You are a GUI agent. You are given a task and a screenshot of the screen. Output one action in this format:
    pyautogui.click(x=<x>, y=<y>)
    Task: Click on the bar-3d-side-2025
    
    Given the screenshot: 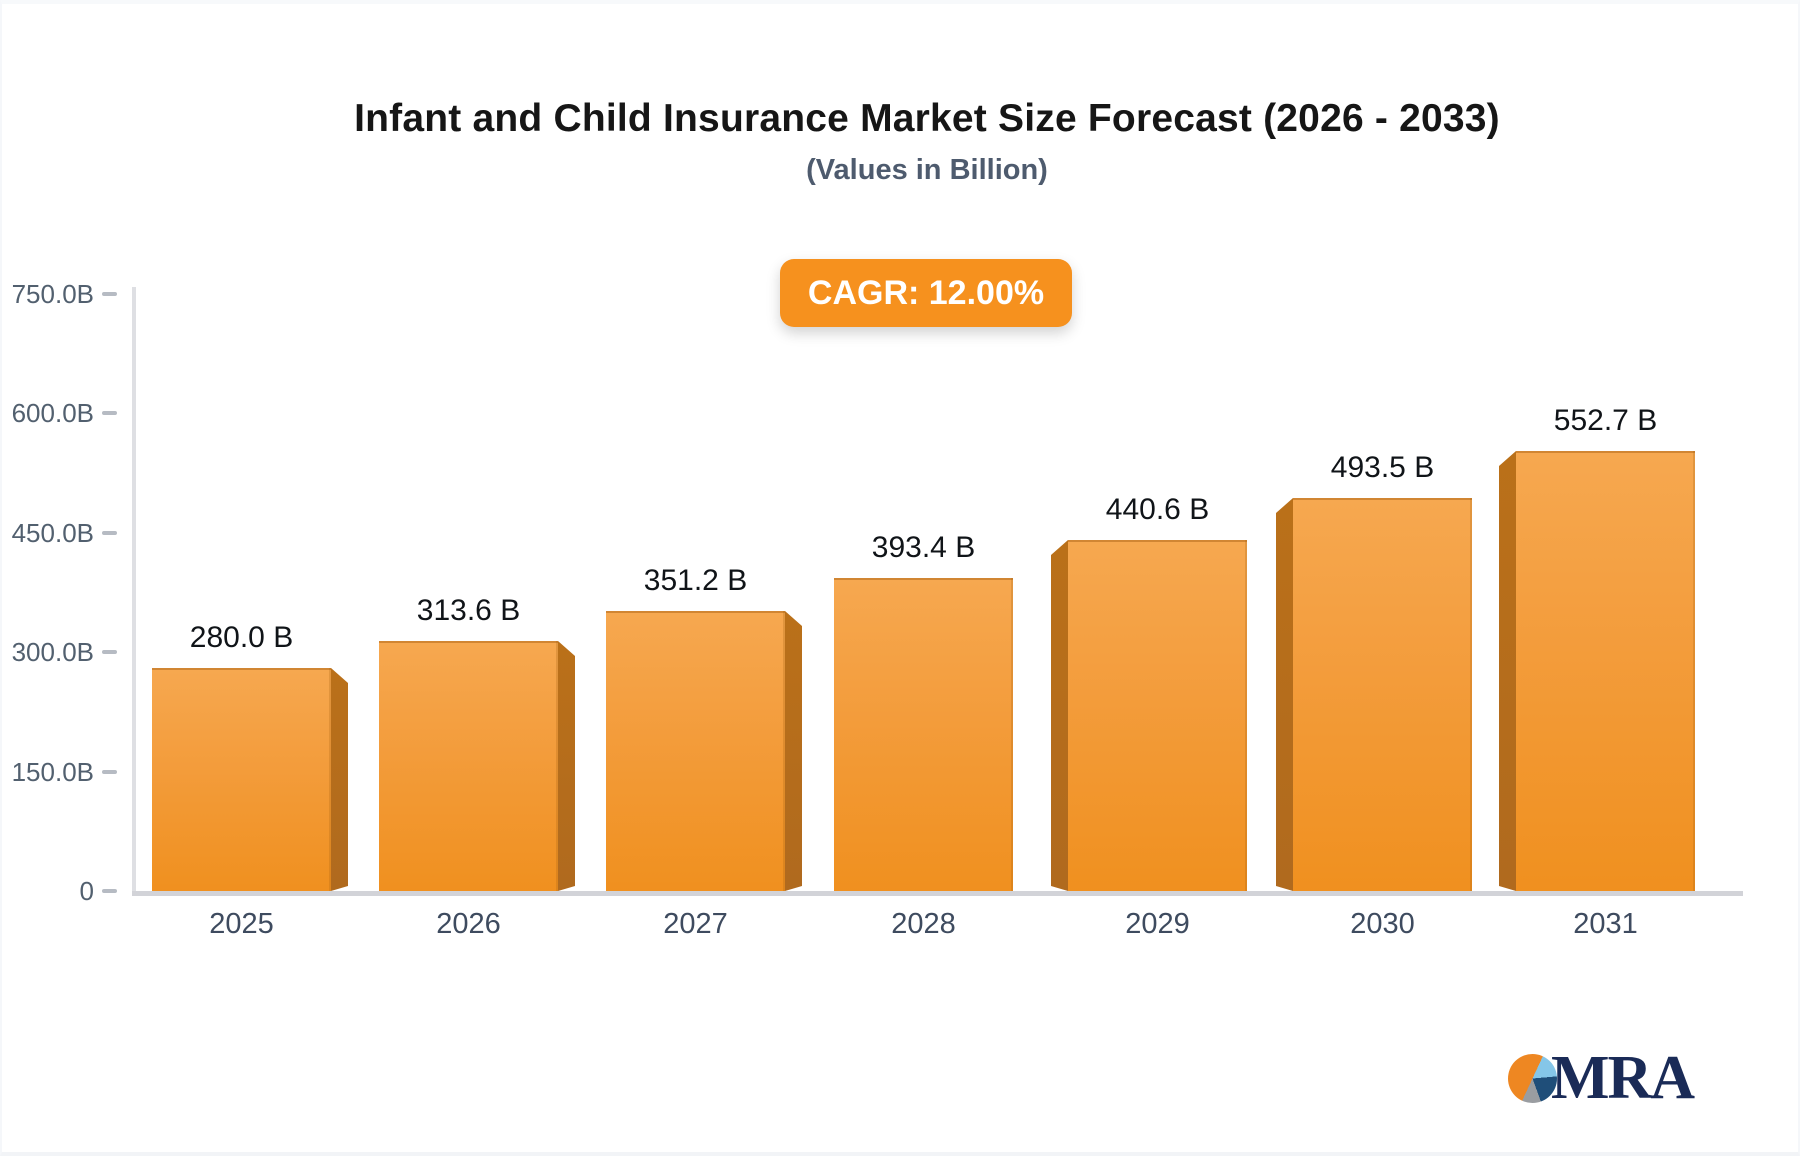 What is the action you would take?
    pyautogui.click(x=339, y=779)
    